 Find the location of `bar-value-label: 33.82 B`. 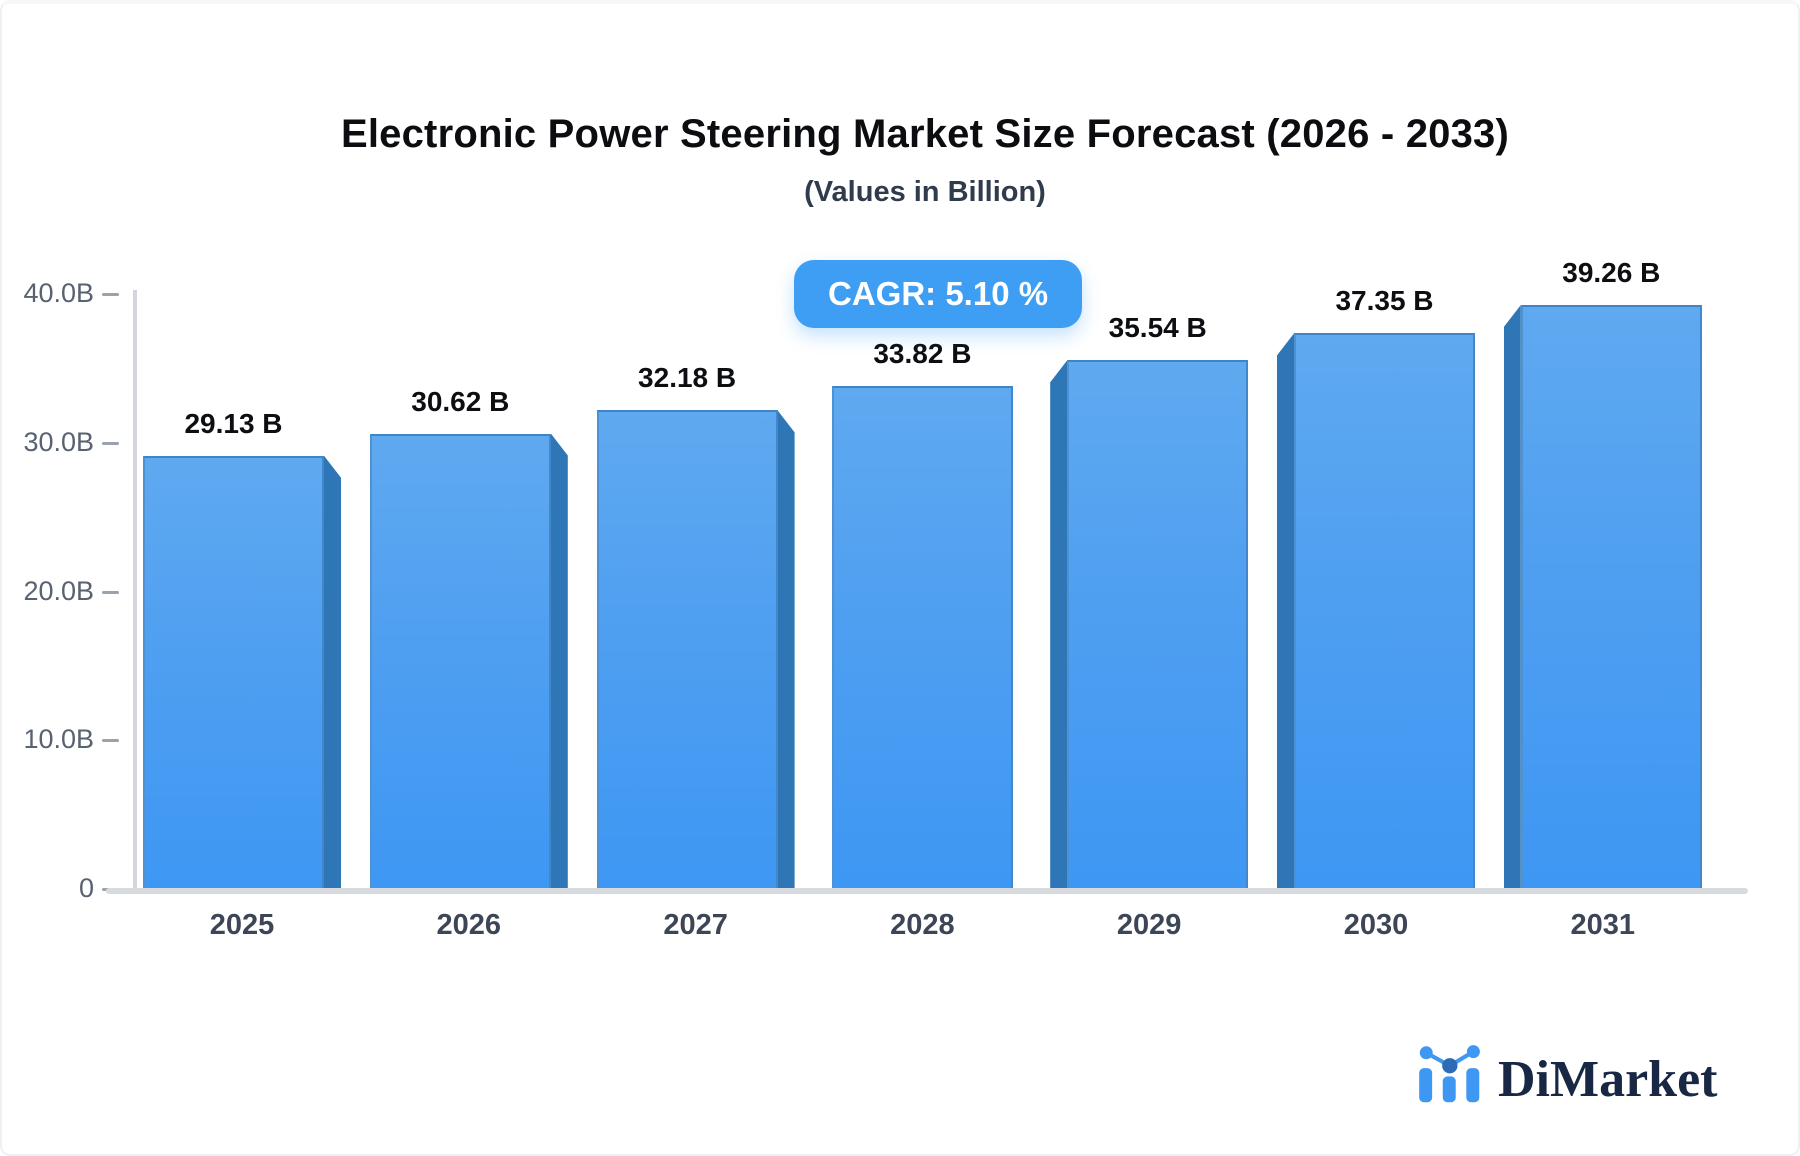

bar-value-label: 33.82 B is located at coordinates (922, 353).